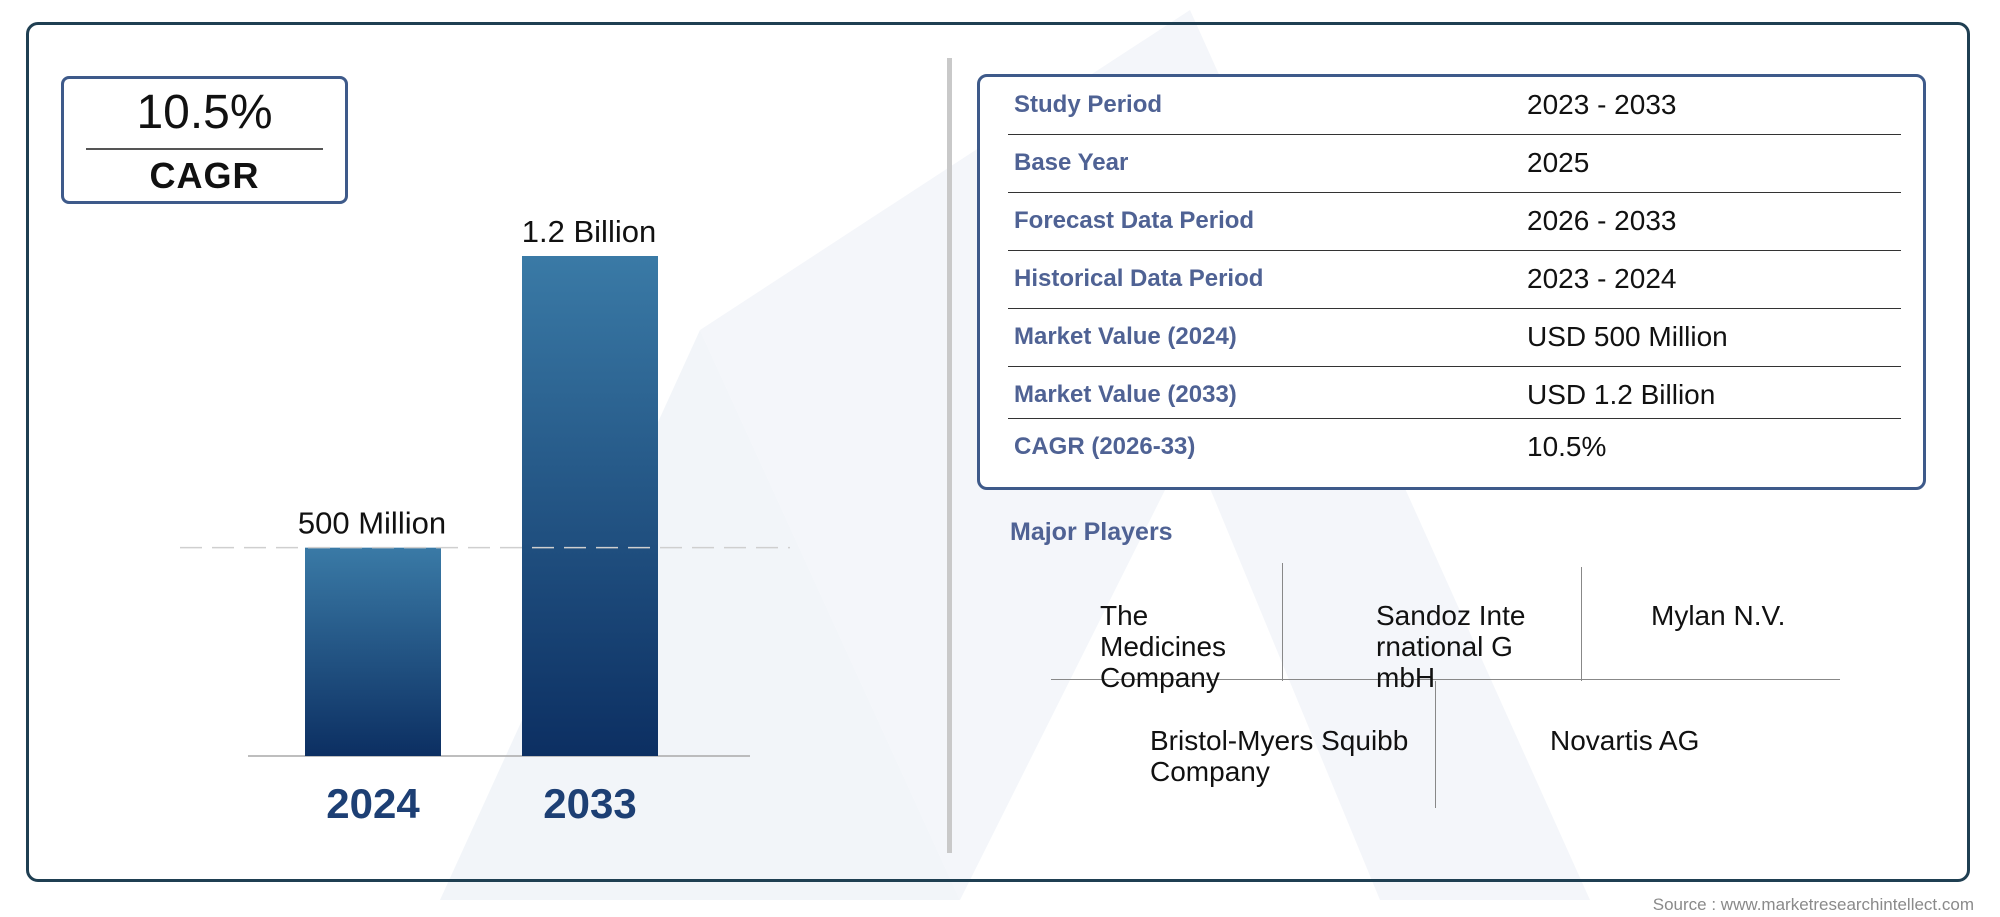  I want to click on row-value: 2026 - 2033, so click(1602, 220).